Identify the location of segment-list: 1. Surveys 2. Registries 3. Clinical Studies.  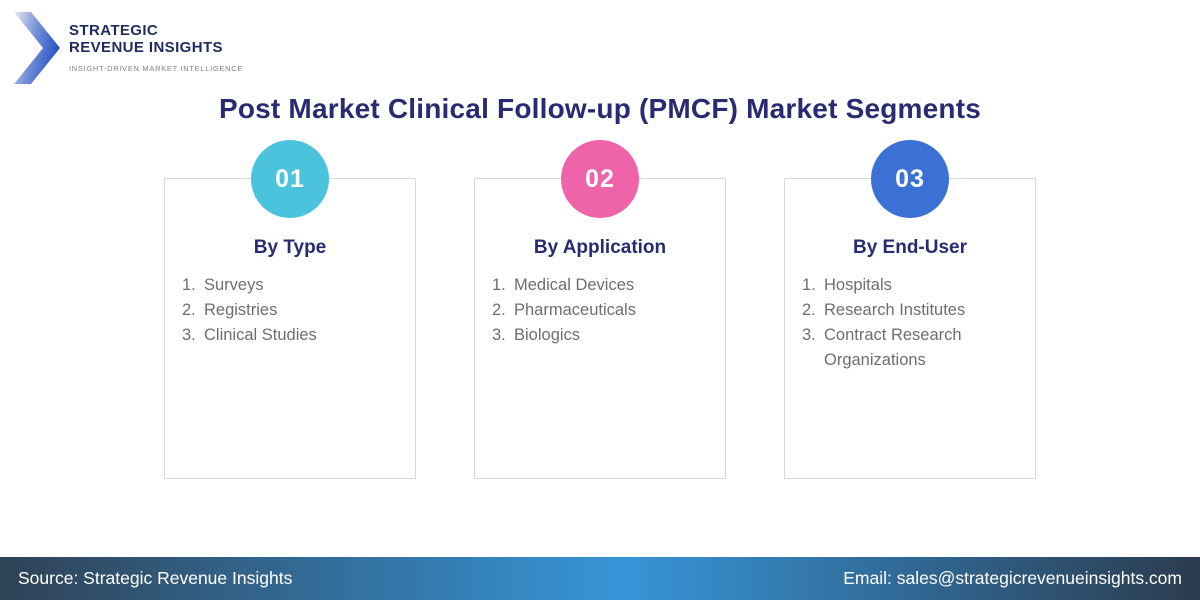
(290, 310).